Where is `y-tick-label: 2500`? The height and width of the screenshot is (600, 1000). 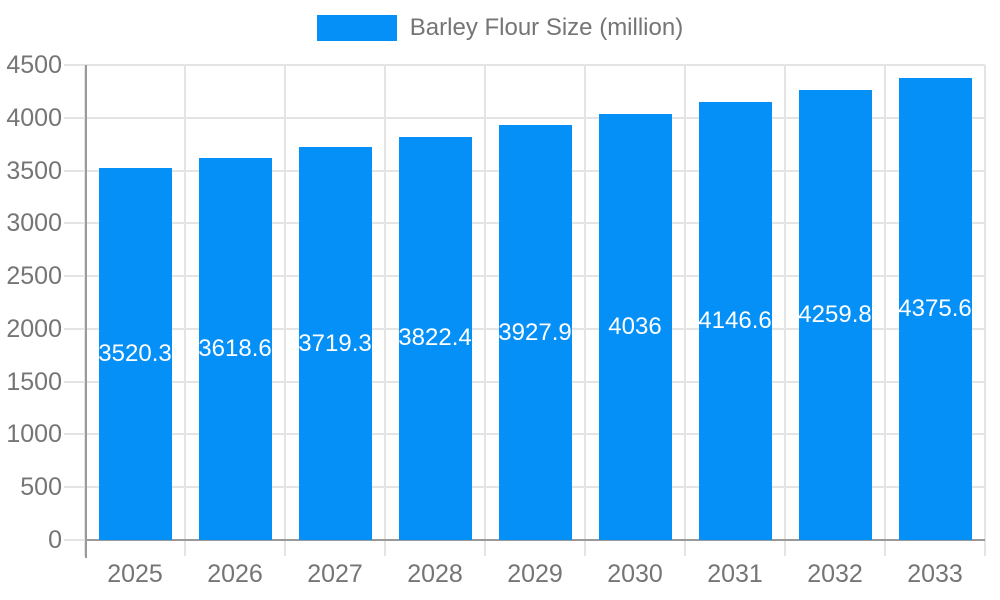
y-tick-label: 2500 is located at coordinates (34, 276).